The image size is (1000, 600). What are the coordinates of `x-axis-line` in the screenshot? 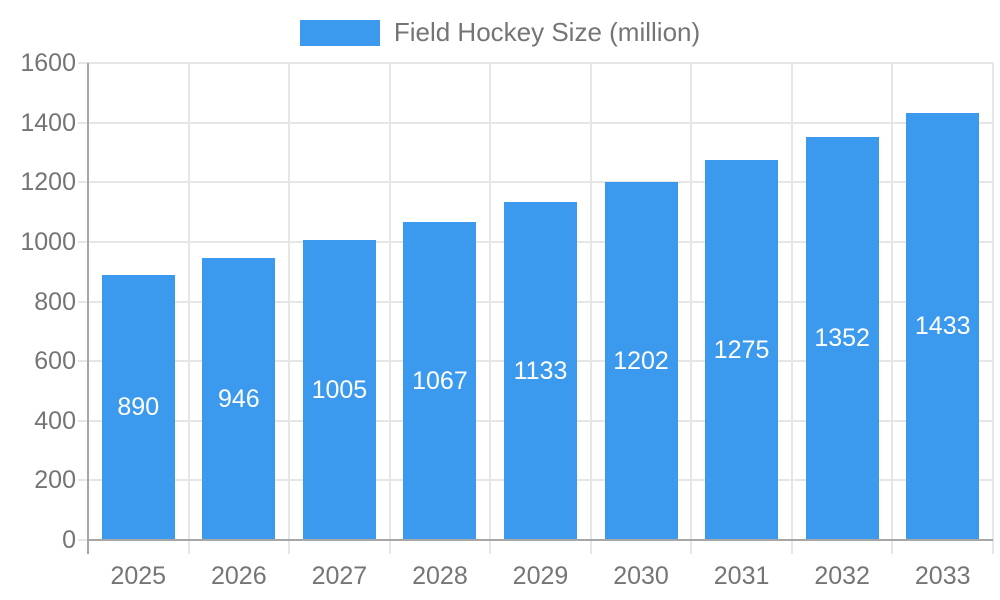 It's located at (540, 540).